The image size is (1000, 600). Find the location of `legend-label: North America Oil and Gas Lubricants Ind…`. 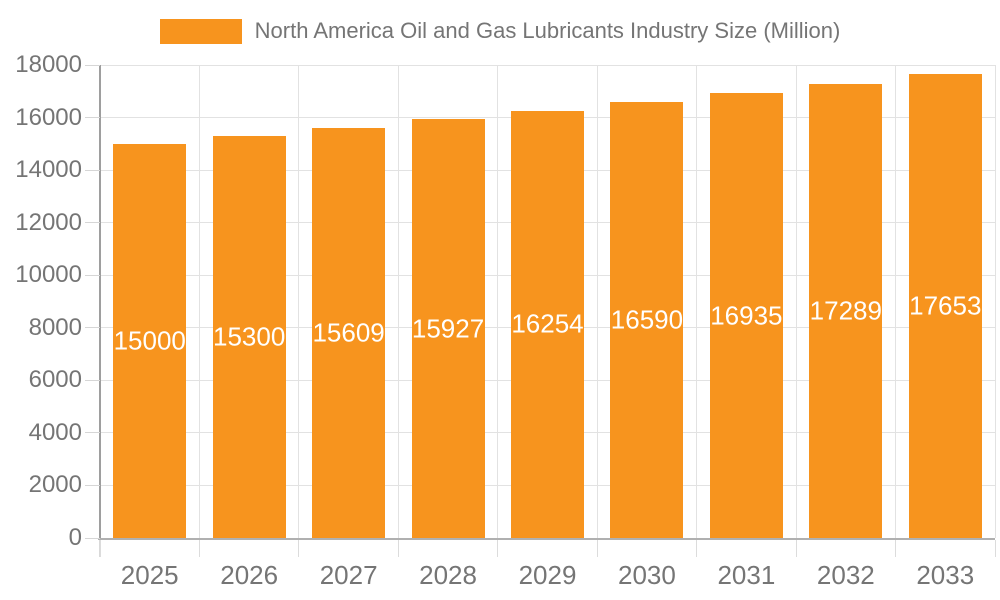

legend-label: North America Oil and Gas Lubricants Ind… is located at coordinates (547, 30).